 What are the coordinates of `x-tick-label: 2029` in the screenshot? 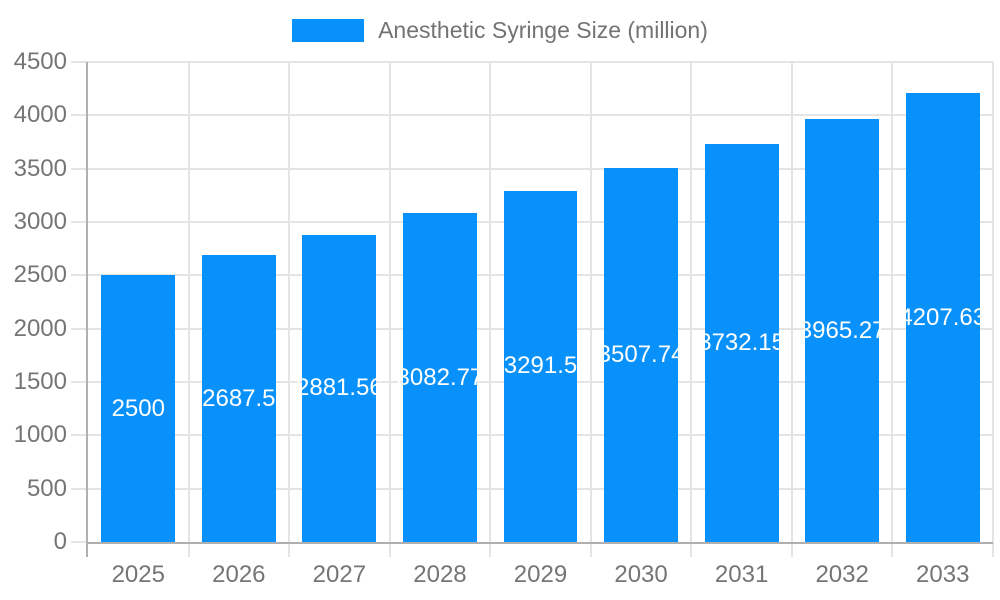 It's located at (540, 574).